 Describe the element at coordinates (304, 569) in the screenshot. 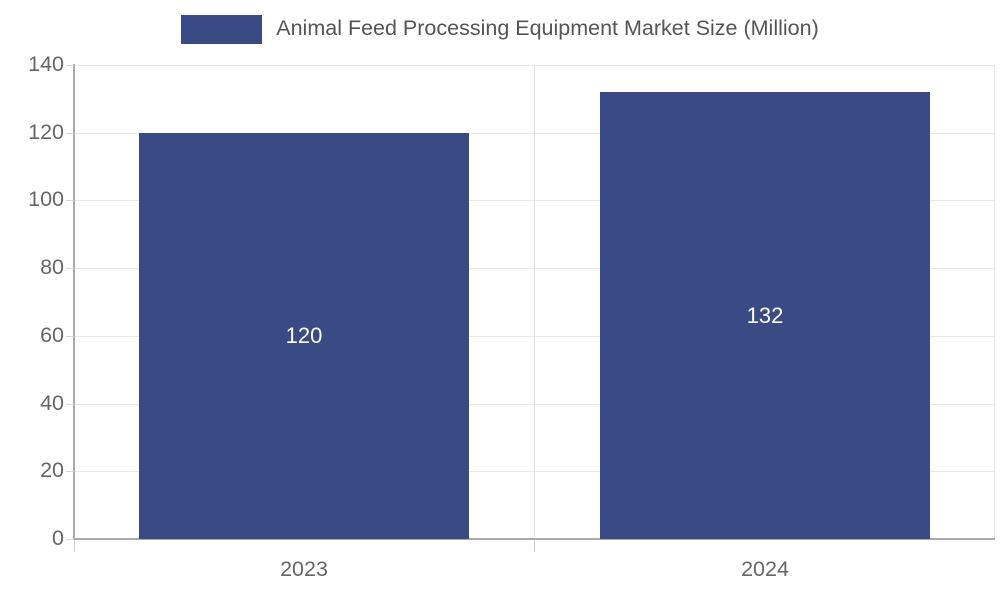

I see `x-tick-label-2023: 2023` at that location.